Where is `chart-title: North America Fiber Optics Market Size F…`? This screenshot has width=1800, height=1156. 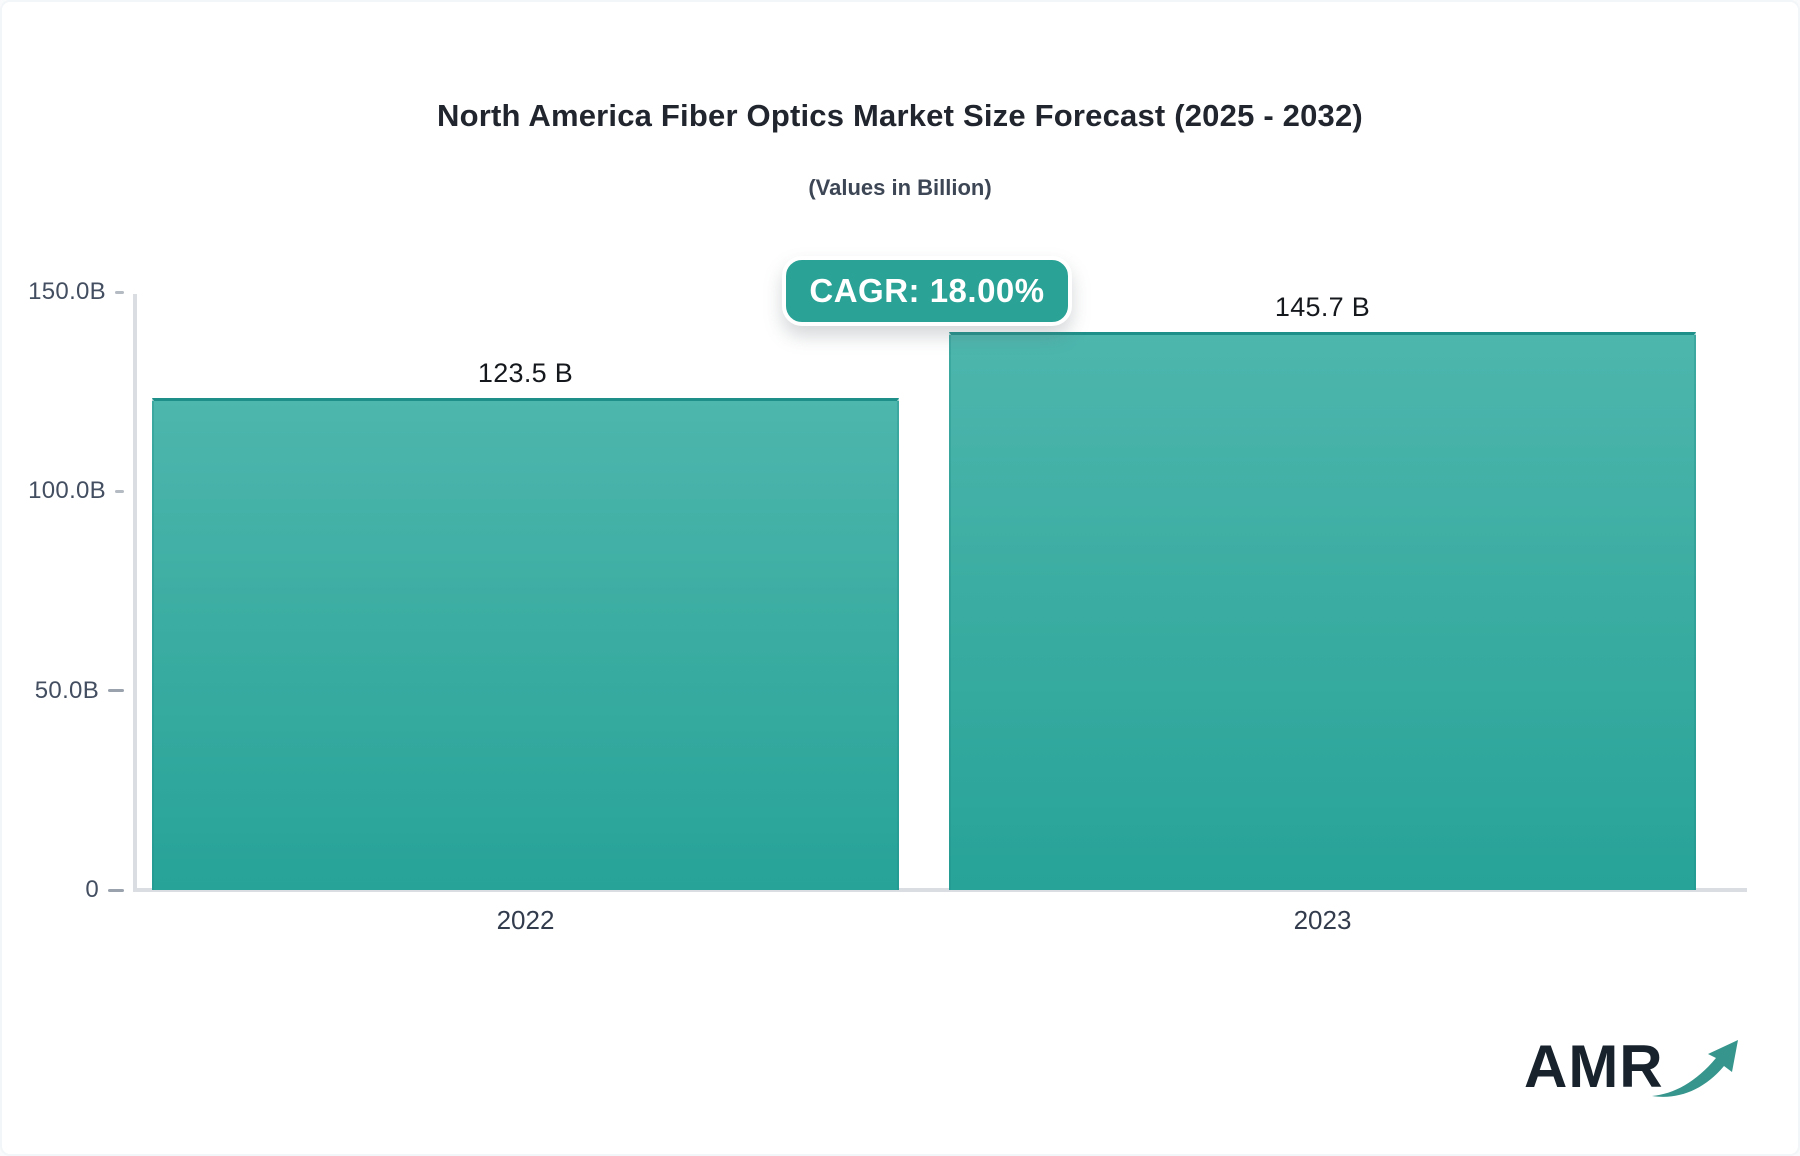
chart-title: North America Fiber Optics Market Size F… is located at coordinates (900, 115).